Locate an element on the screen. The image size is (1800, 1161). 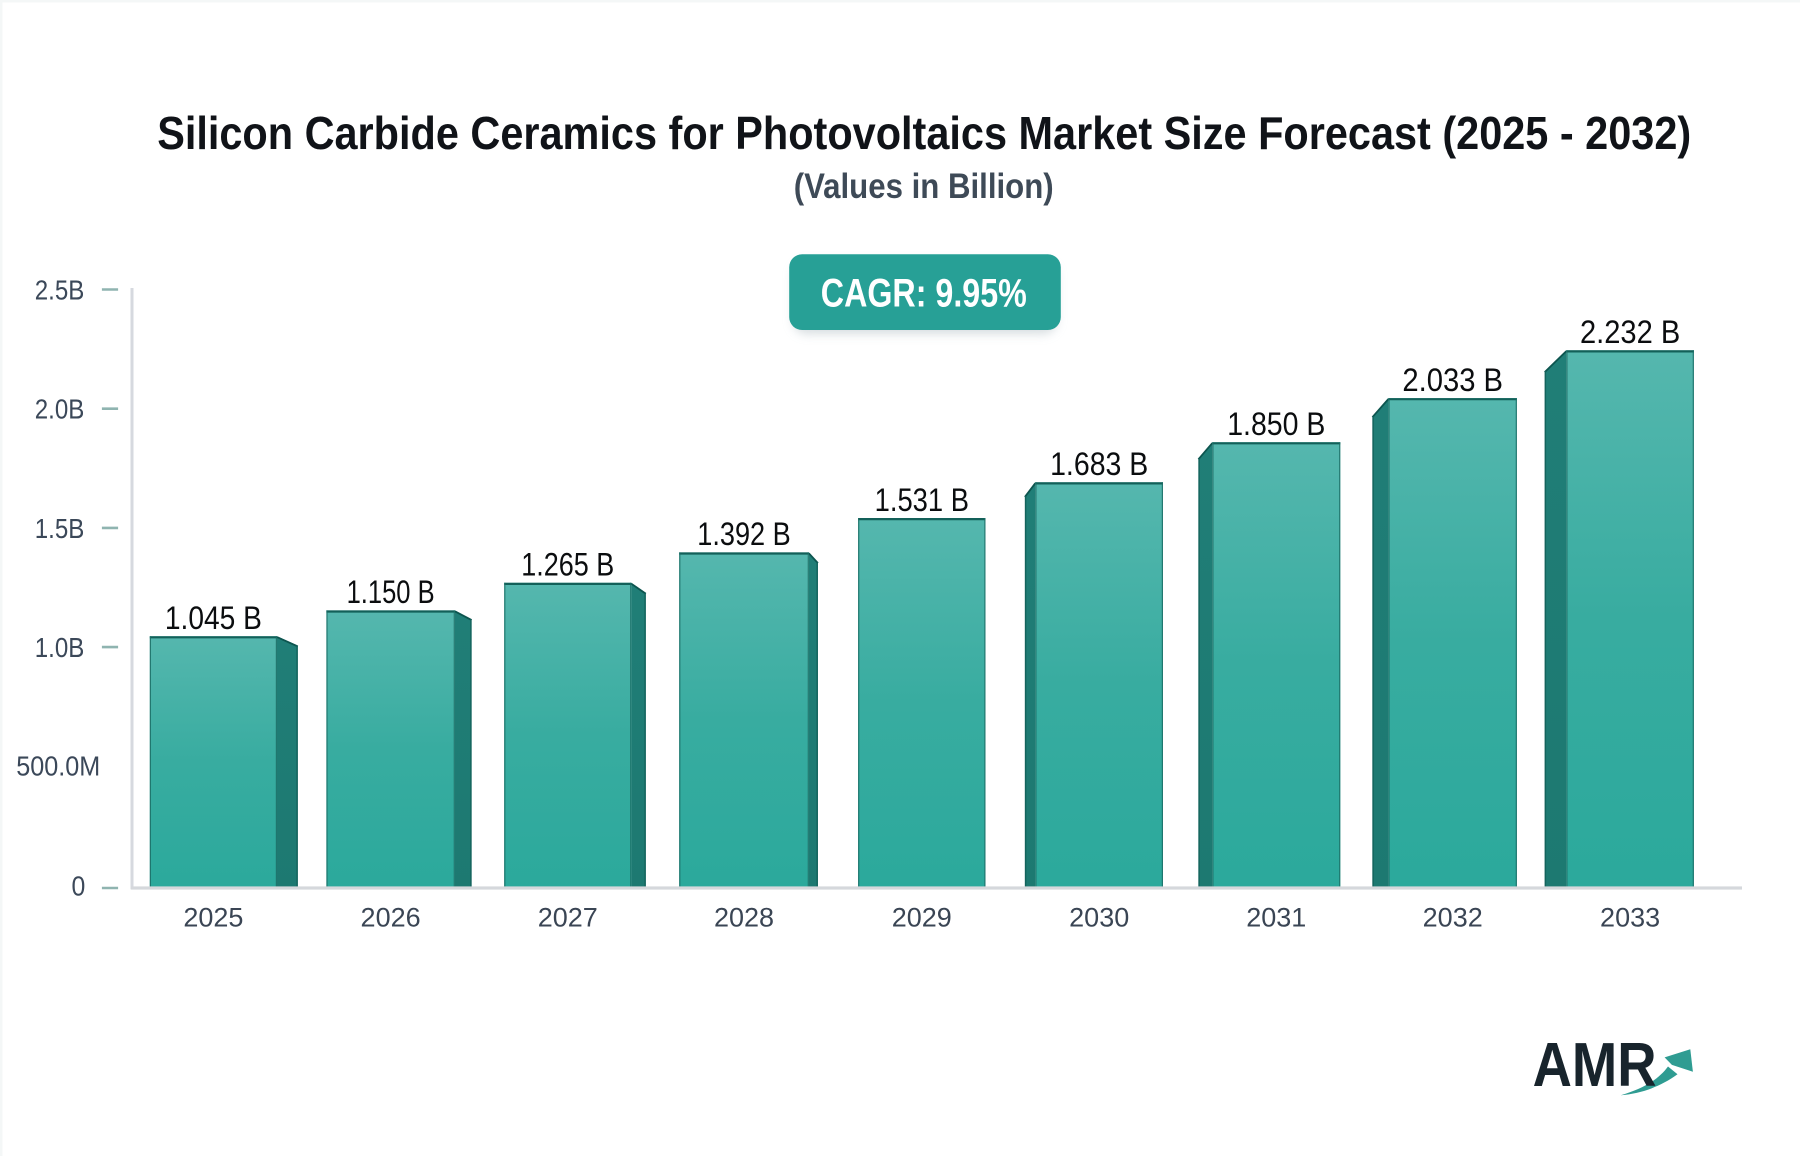
svg-text: 2030 is located at coordinates (1099, 918).